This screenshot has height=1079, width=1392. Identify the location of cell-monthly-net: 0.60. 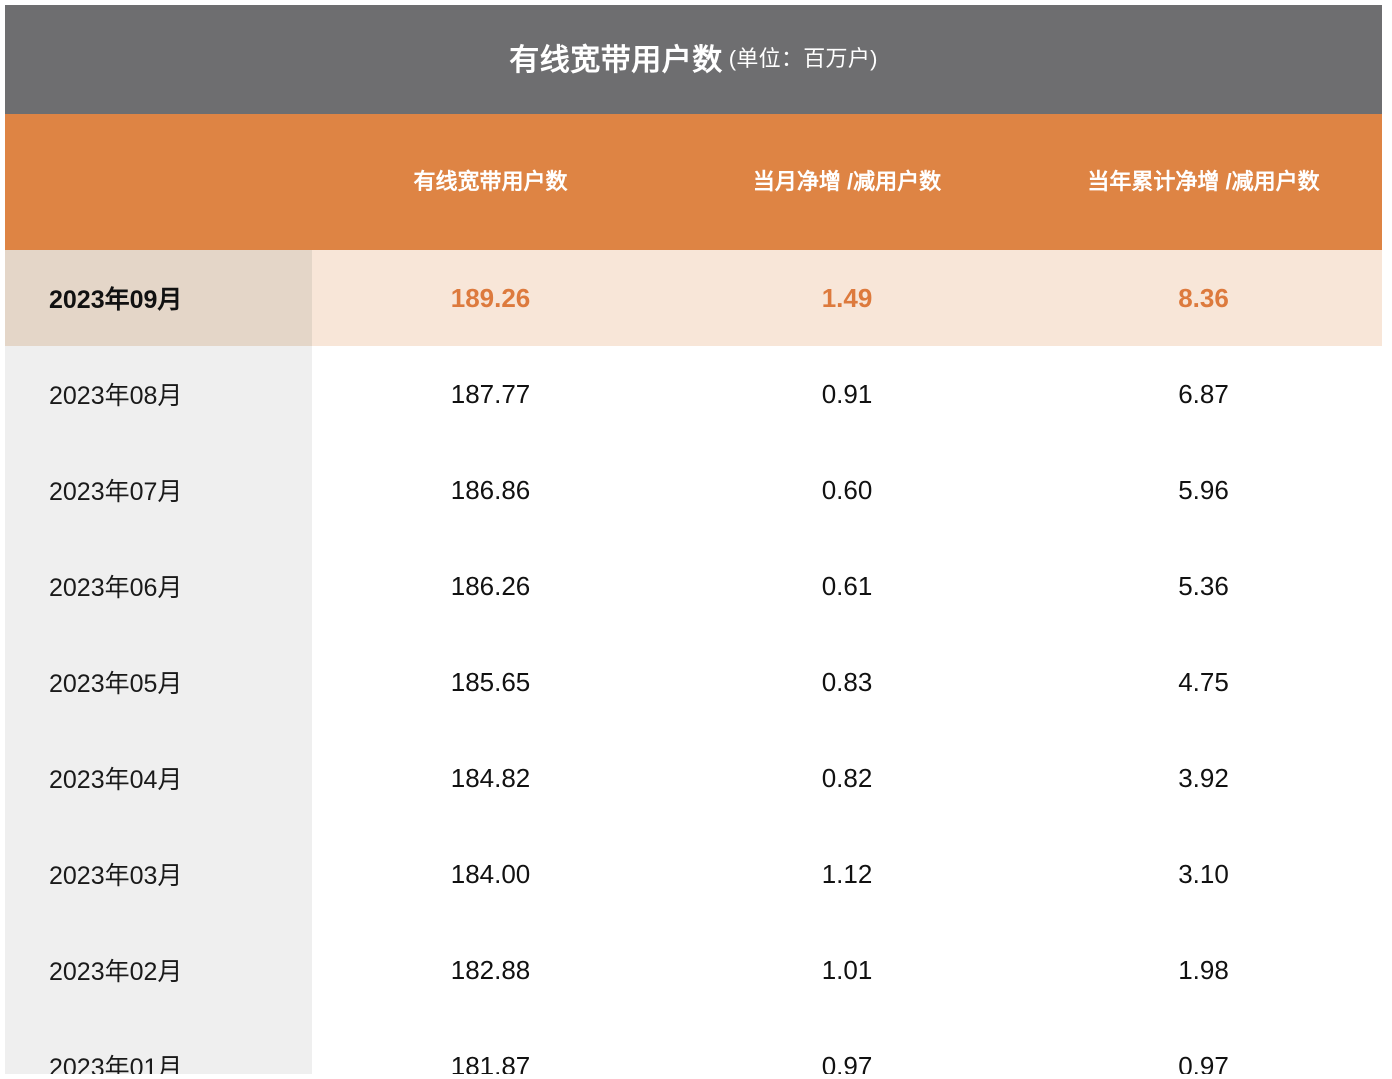
(847, 490).